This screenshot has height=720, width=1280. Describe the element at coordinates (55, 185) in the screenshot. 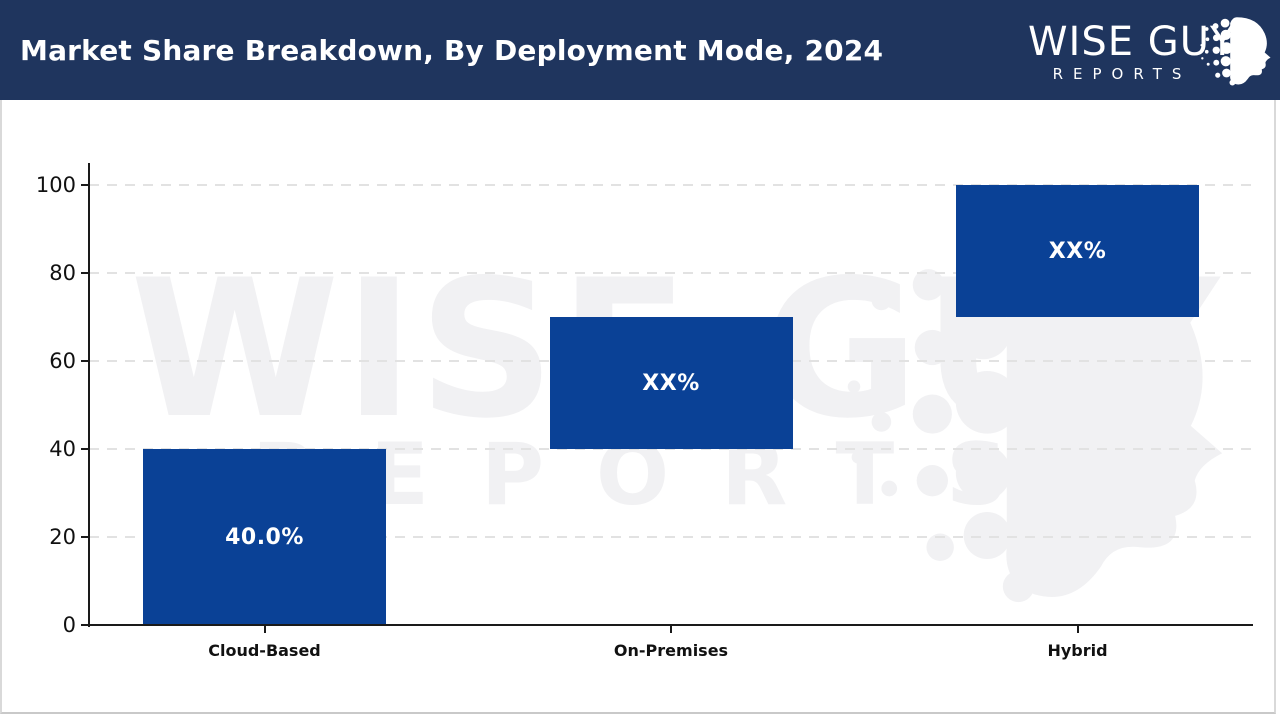

I see `y-axis-tick-label-100: 100` at that location.